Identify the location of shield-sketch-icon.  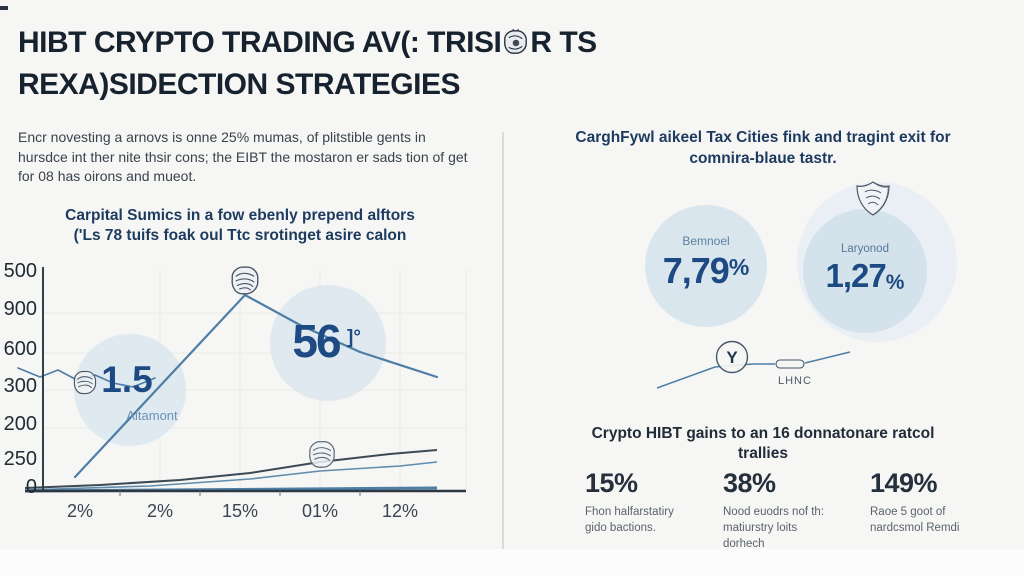
(873, 198).